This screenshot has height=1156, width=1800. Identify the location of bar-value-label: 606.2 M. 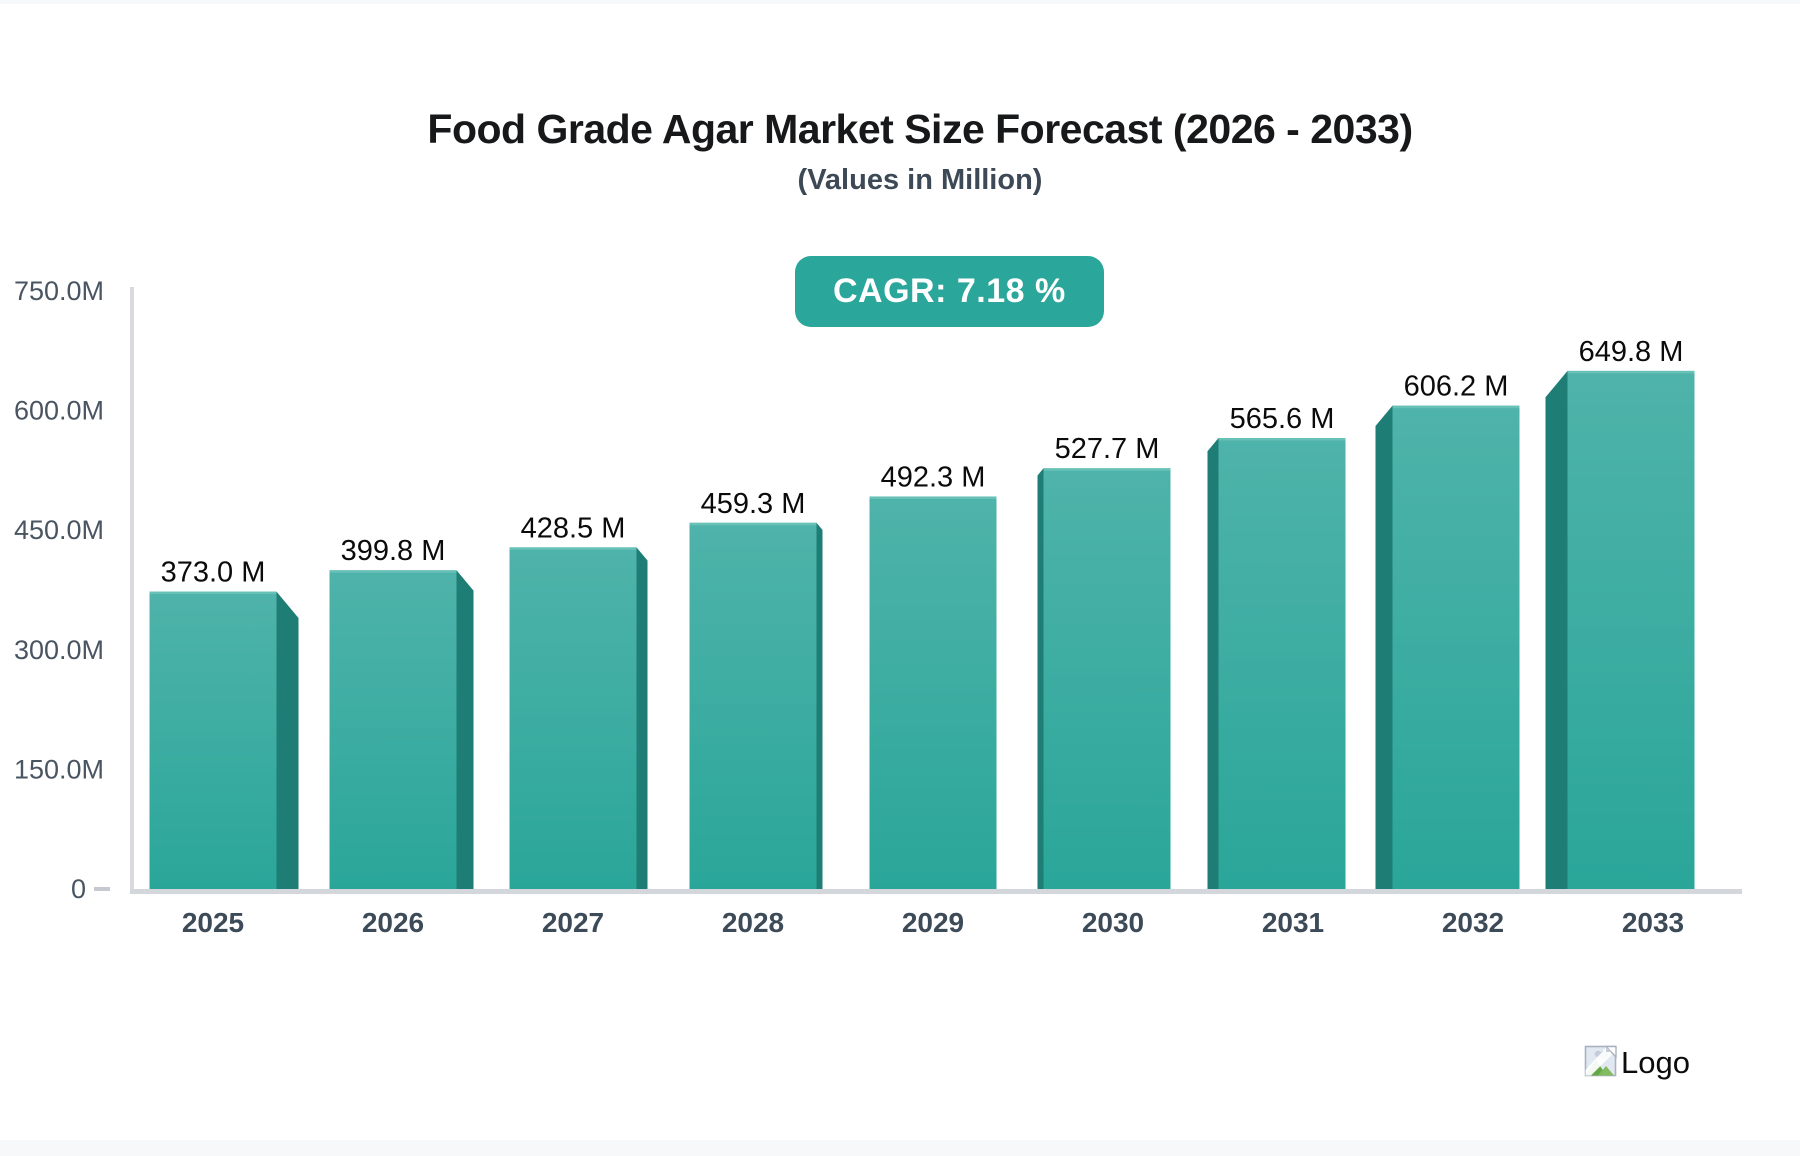
(1456, 387).